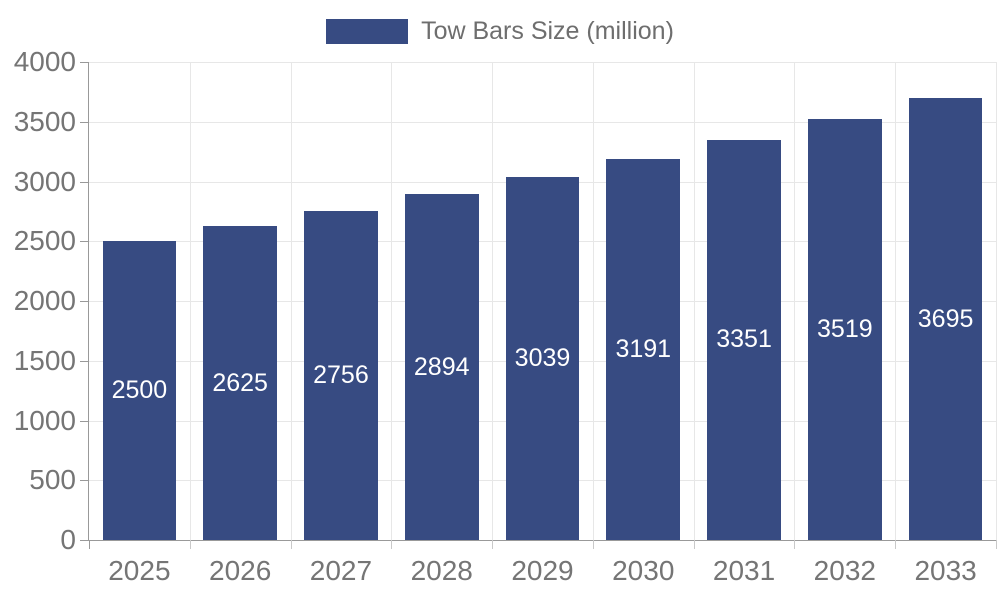  Describe the element at coordinates (68, 539) in the screenshot. I see `y-axis-tick-label: 0` at that location.